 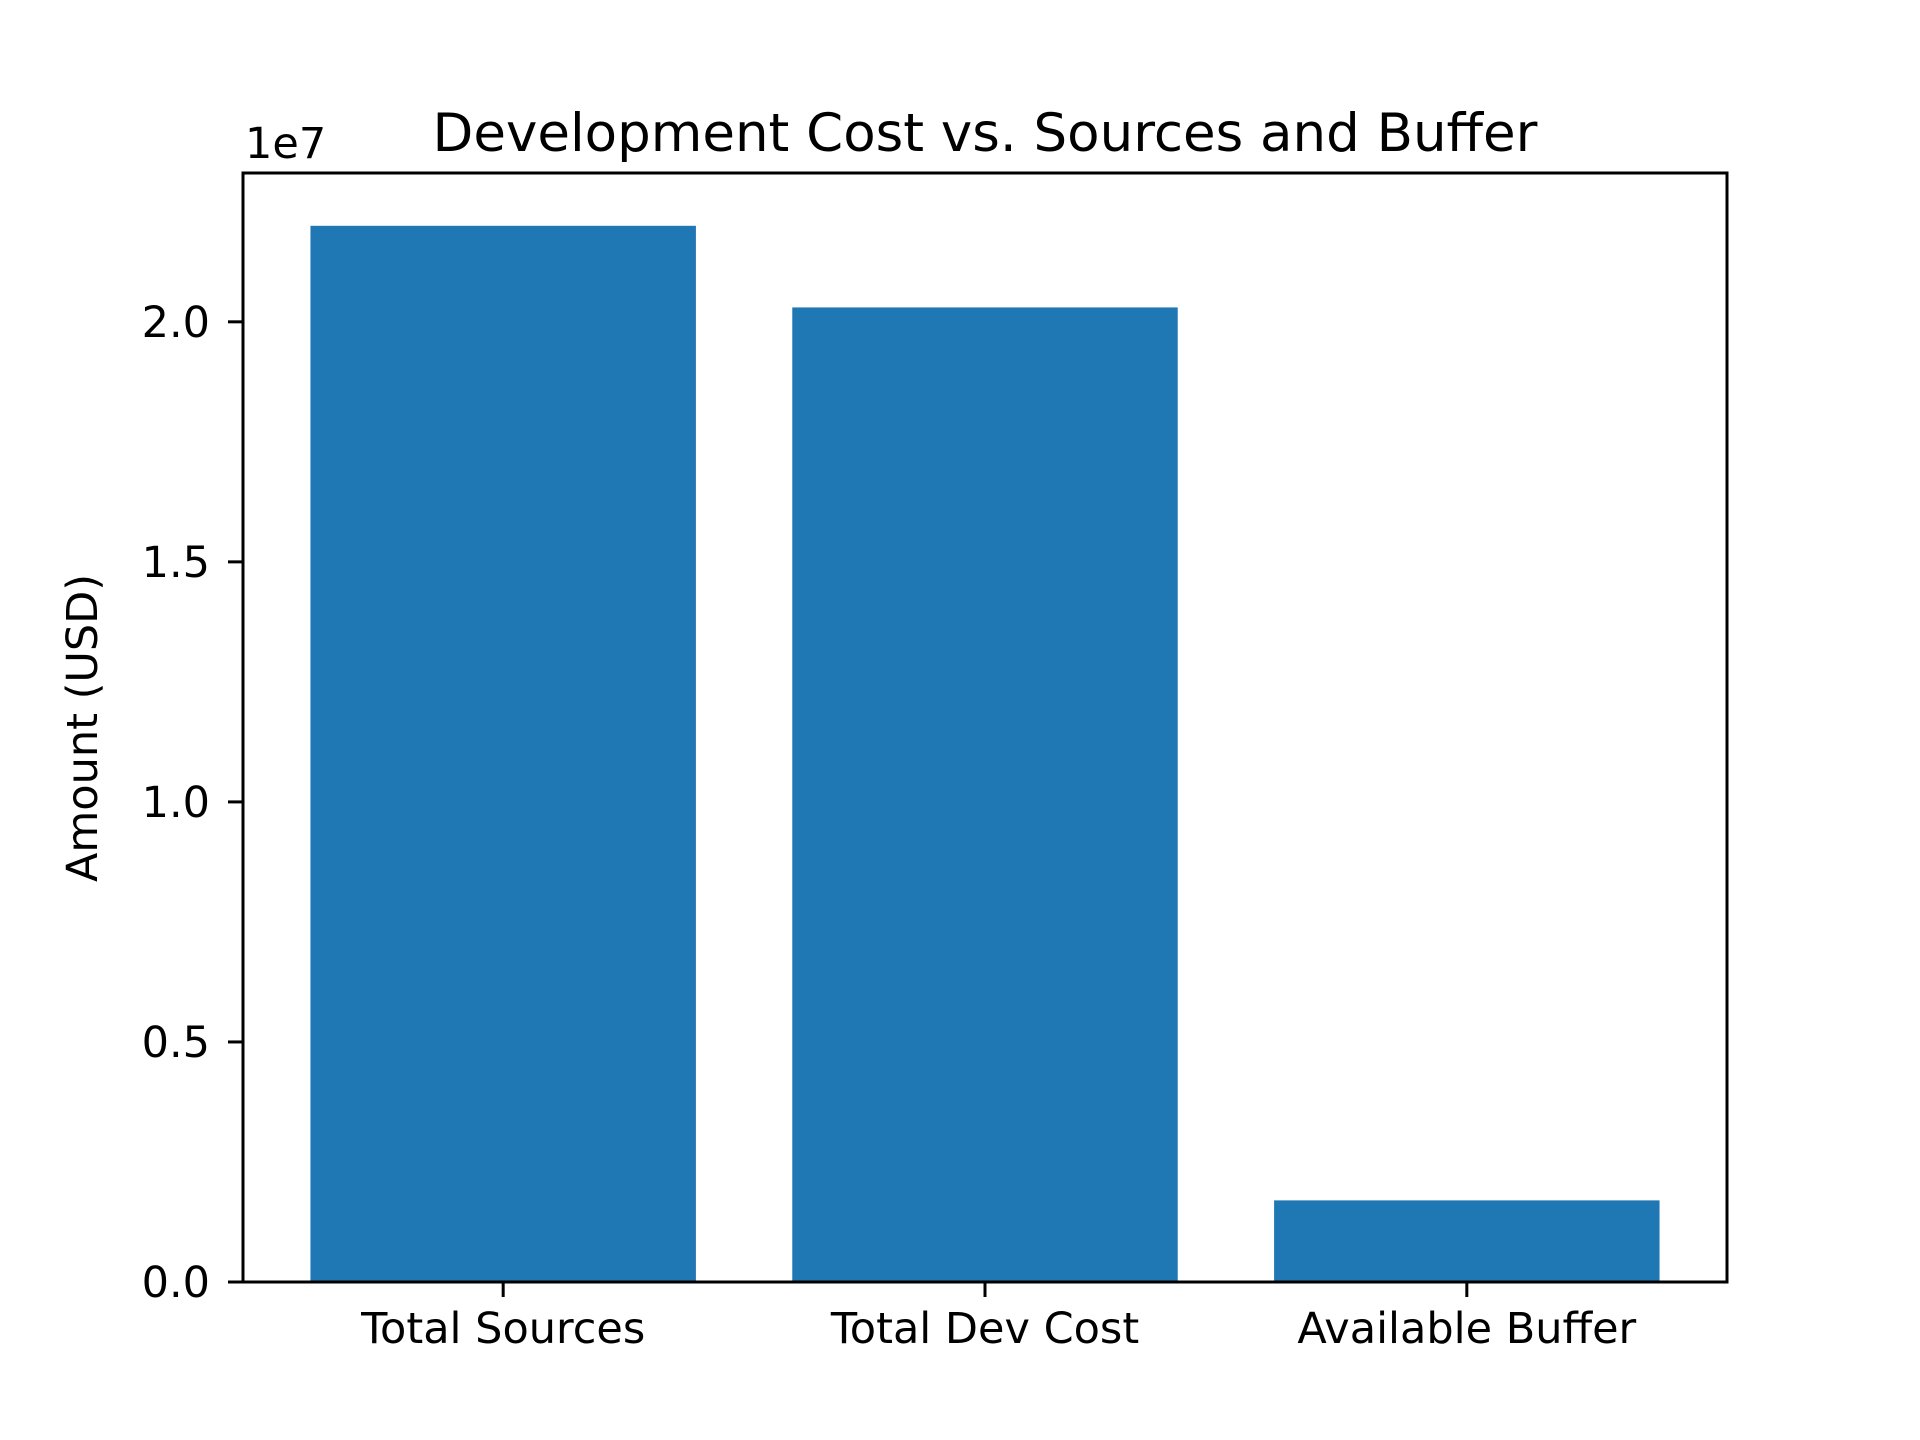 I want to click on bar-total-dev-cost, so click(x=985, y=794).